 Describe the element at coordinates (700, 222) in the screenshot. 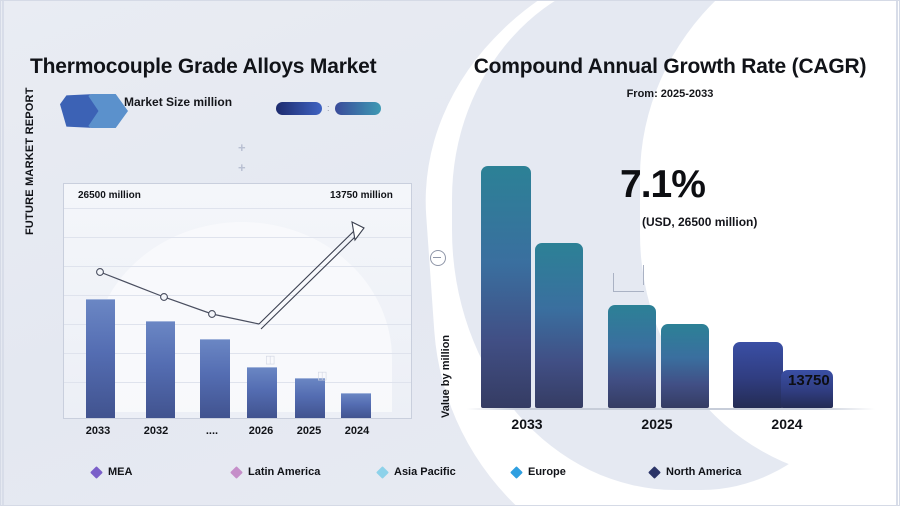

I see `cagr-note: (USD, 26500 million)` at that location.